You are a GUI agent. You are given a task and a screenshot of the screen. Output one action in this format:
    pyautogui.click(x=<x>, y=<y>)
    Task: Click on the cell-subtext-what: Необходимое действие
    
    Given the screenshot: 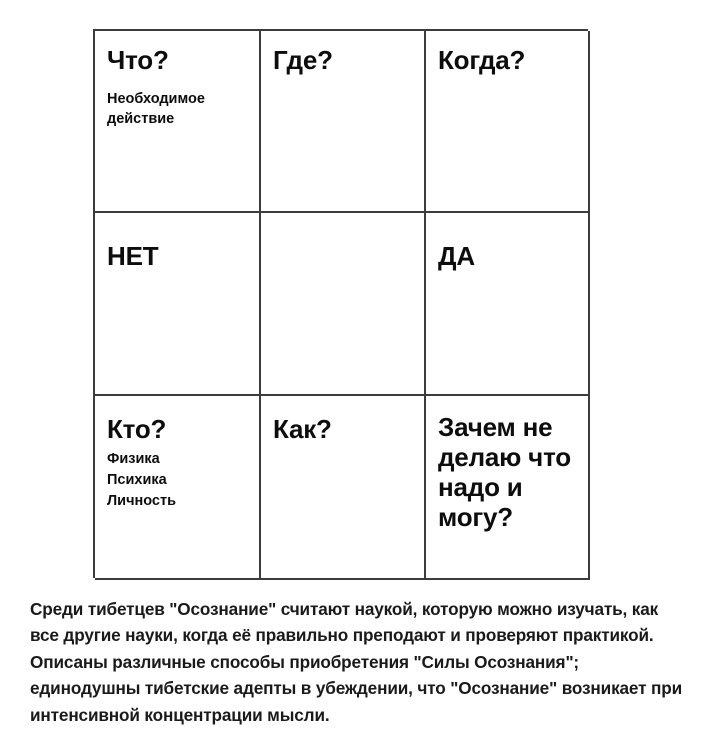 What is the action you would take?
    pyautogui.click(x=178, y=109)
    